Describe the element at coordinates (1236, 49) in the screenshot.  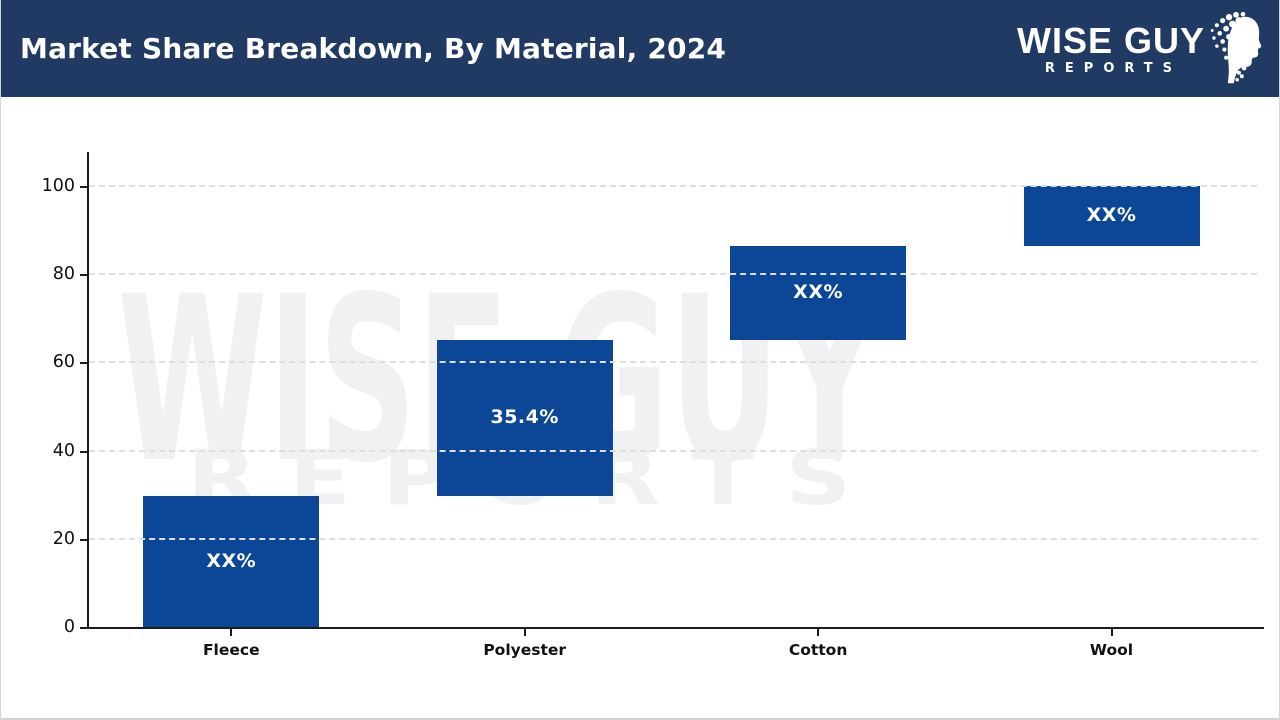
I see `logo-head-icon` at that location.